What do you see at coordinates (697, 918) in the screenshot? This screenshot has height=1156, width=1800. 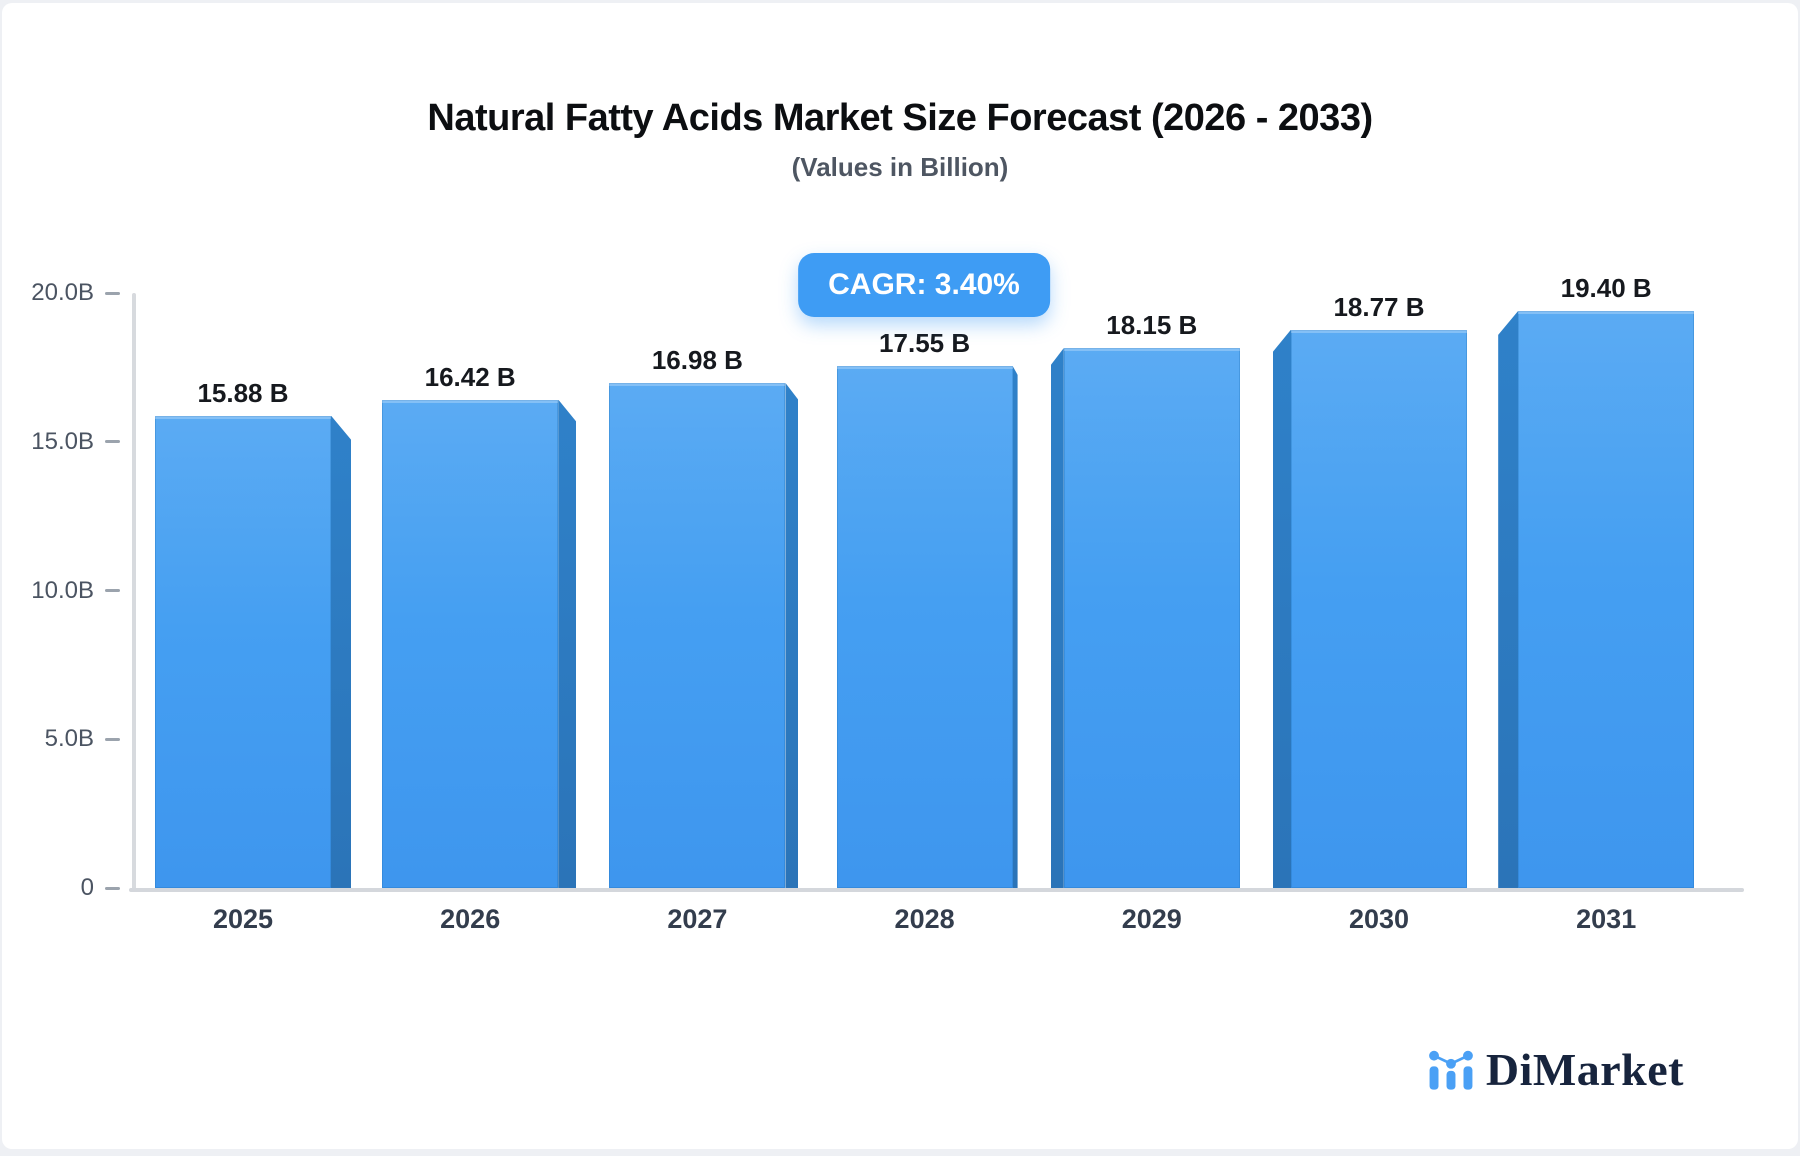 I see `x-axis-label-2027: 2027` at bounding box center [697, 918].